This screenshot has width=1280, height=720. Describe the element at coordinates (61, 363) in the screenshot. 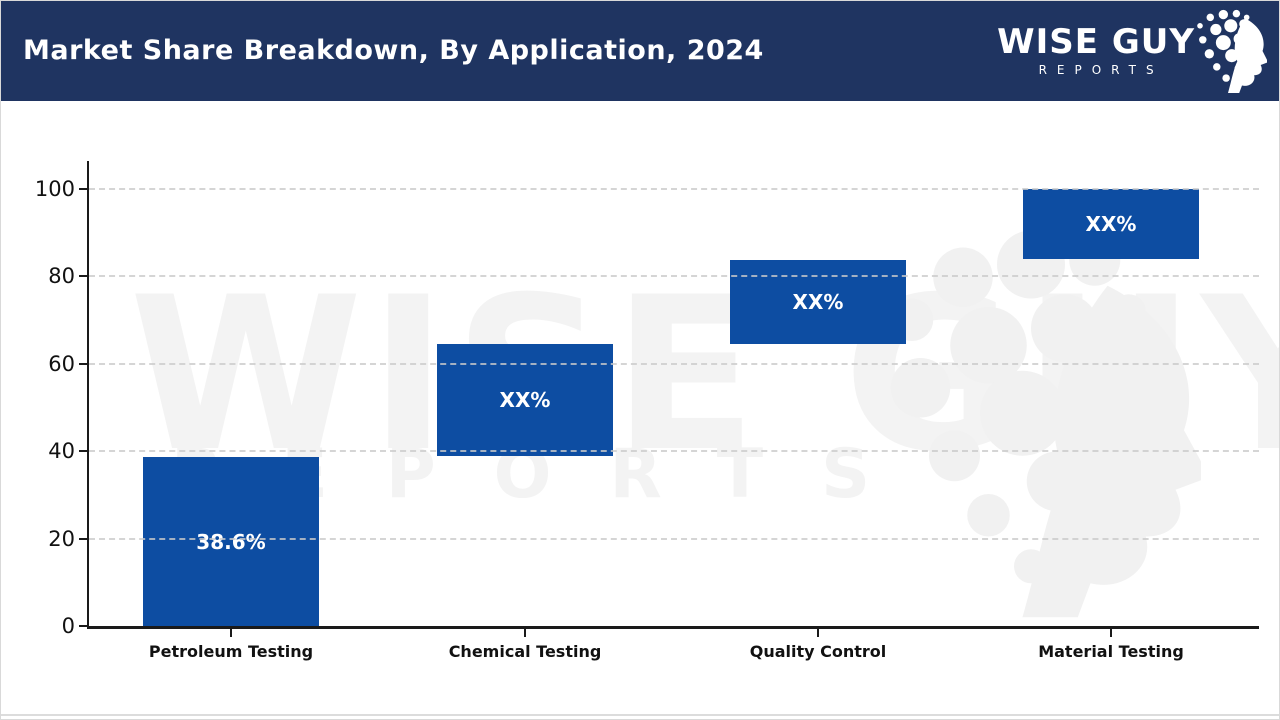

I see `y-tick-label: 60` at that location.